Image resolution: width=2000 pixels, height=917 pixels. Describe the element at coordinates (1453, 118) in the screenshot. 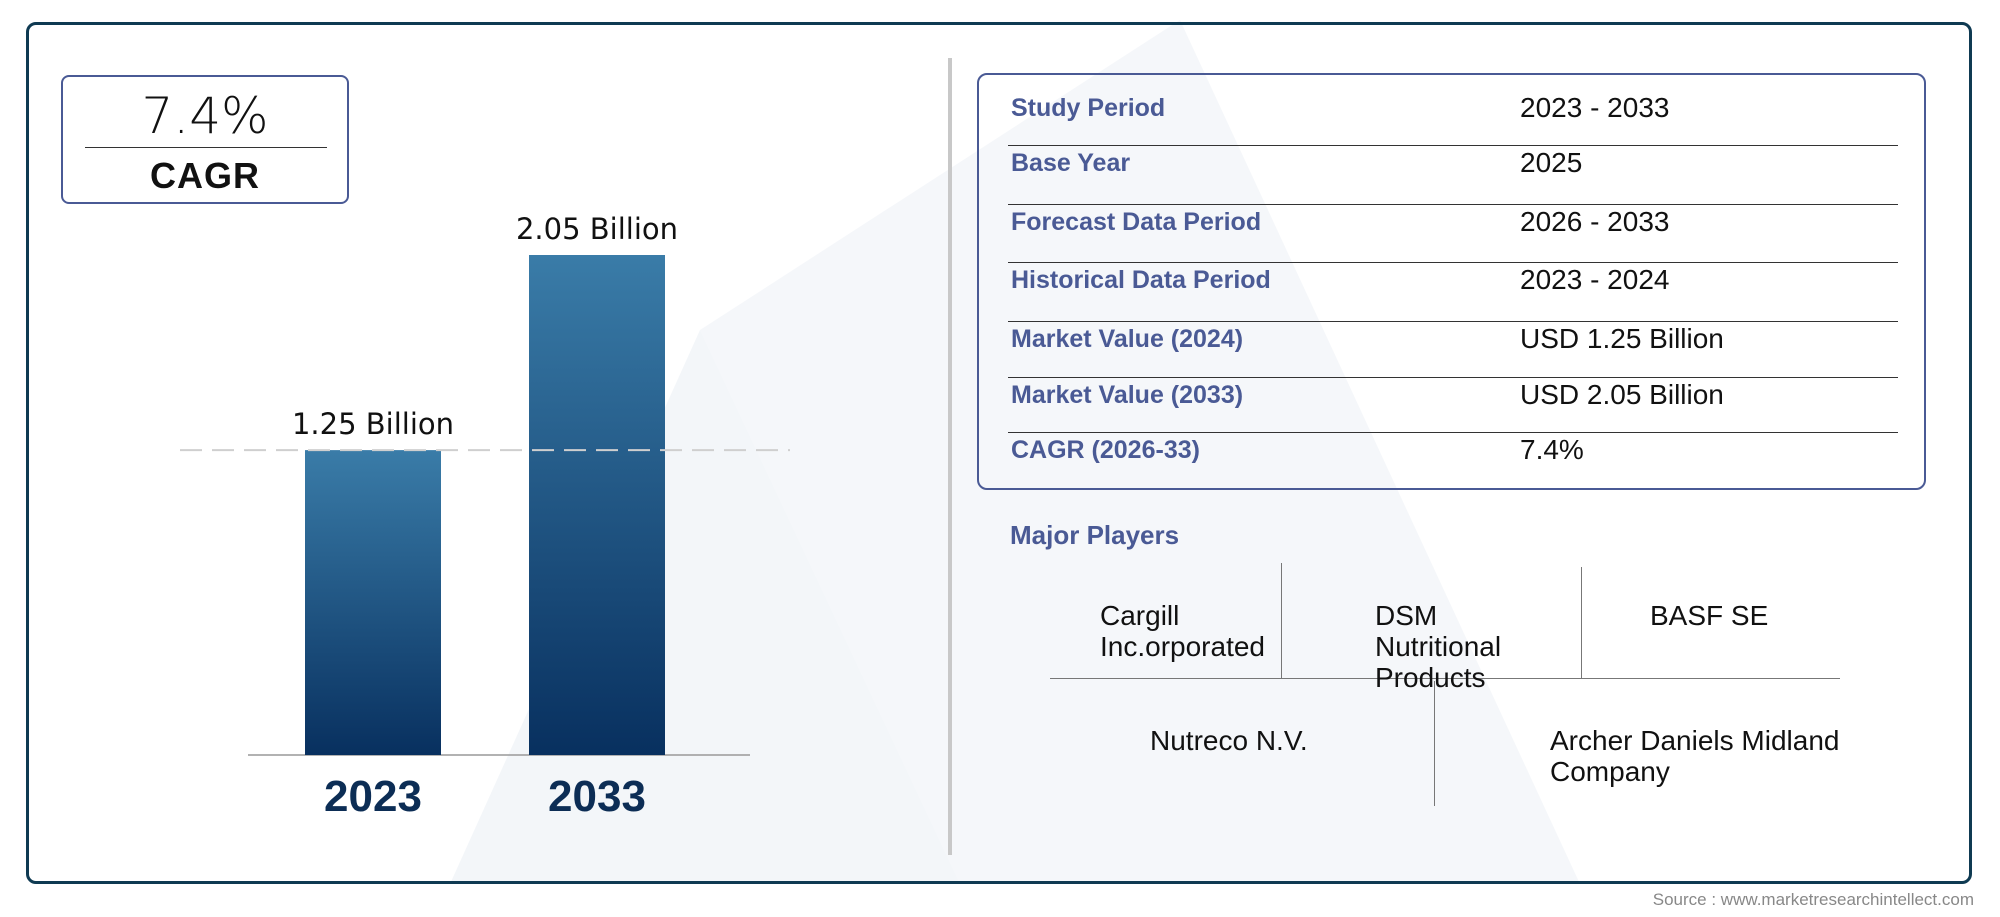

I see `table-row: Study Period 2023 - 2033` at that location.